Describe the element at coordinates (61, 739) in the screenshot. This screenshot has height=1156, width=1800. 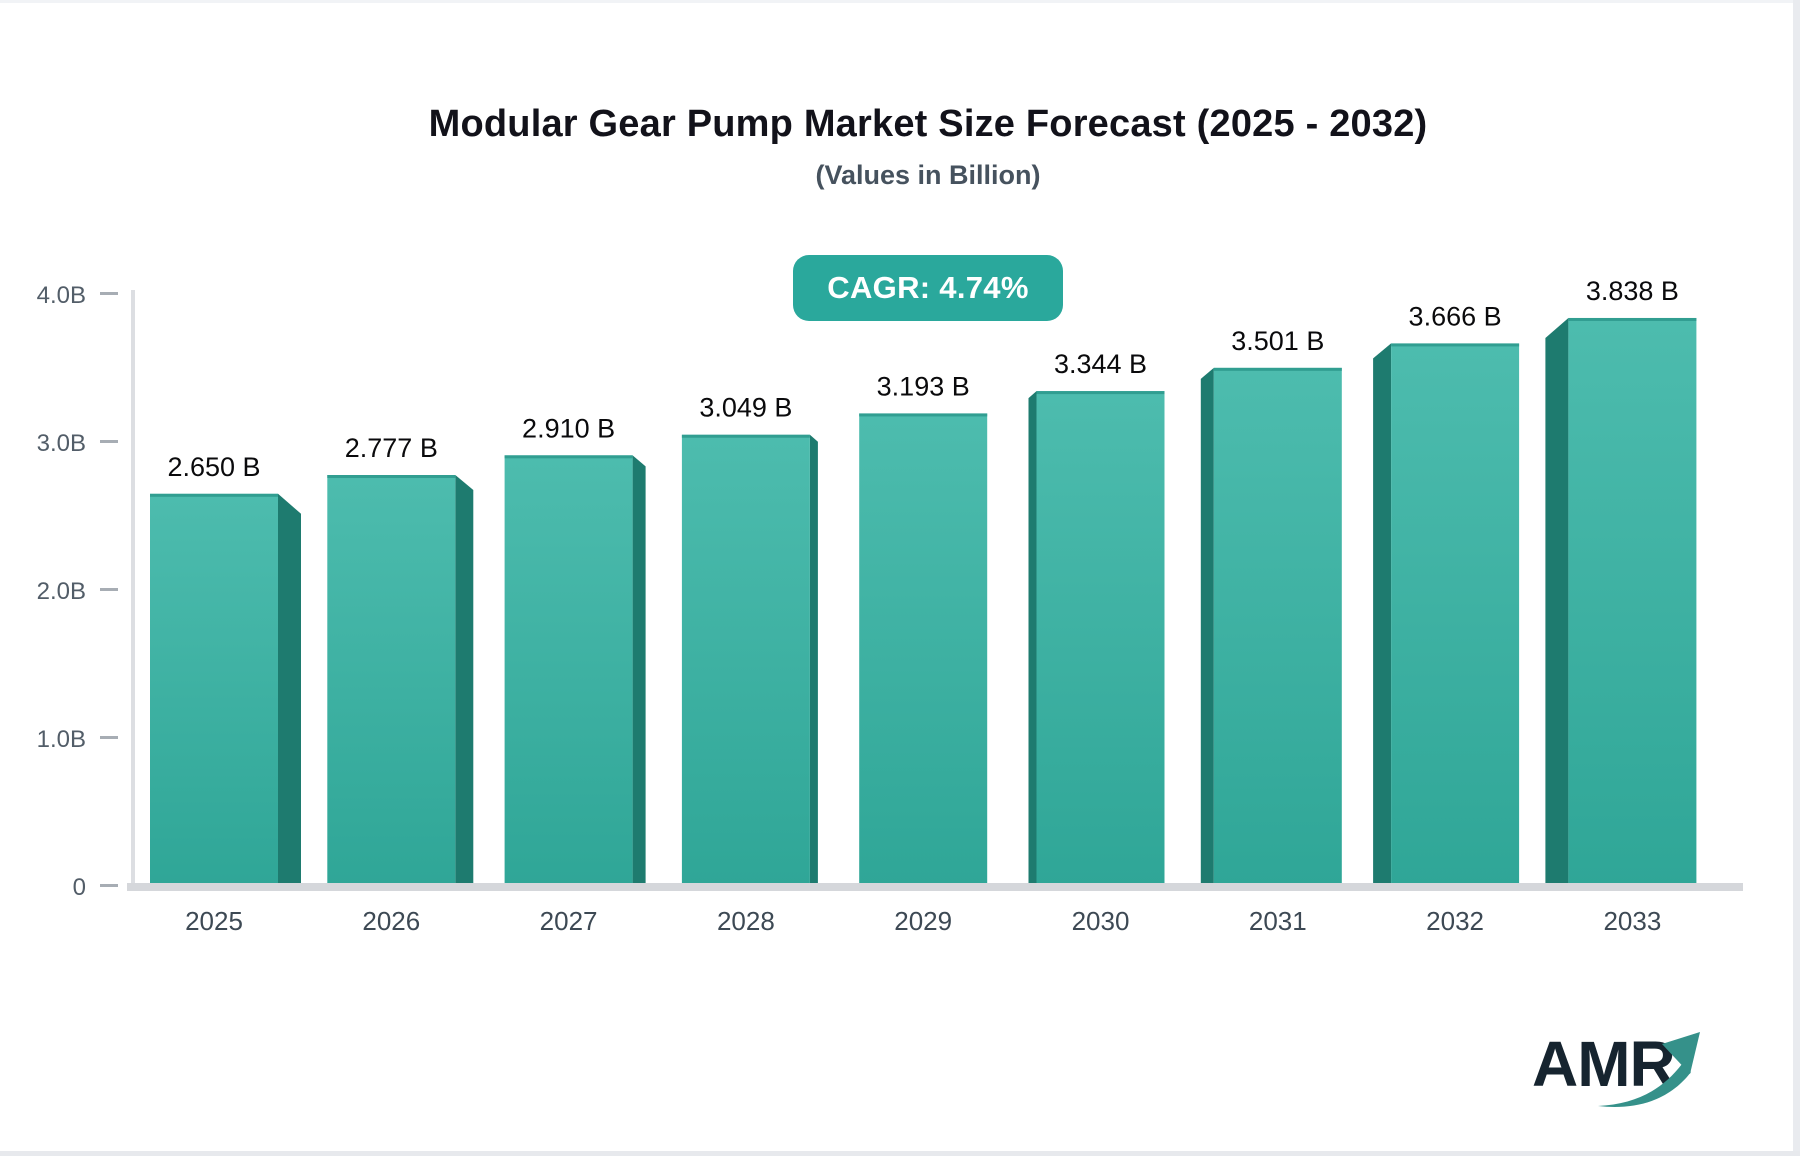
I see `y-tick-label: 1.0B` at that location.